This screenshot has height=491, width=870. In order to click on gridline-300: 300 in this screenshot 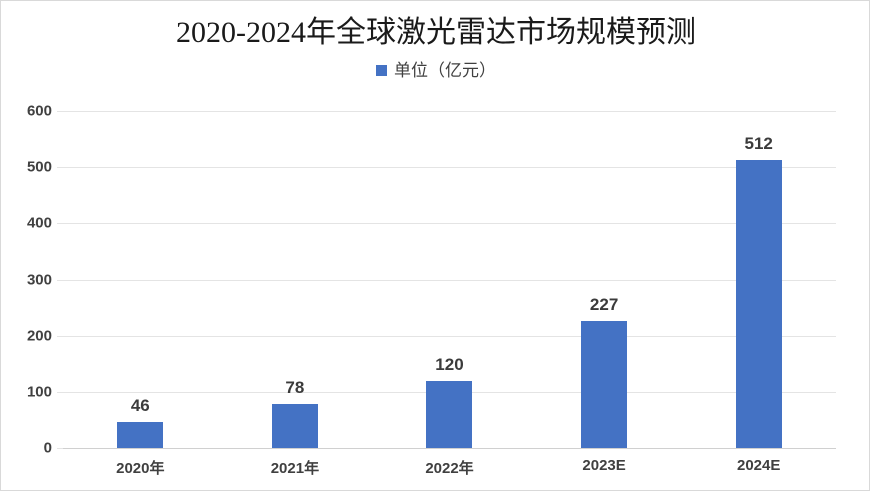, I will do `click(431, 279)`.